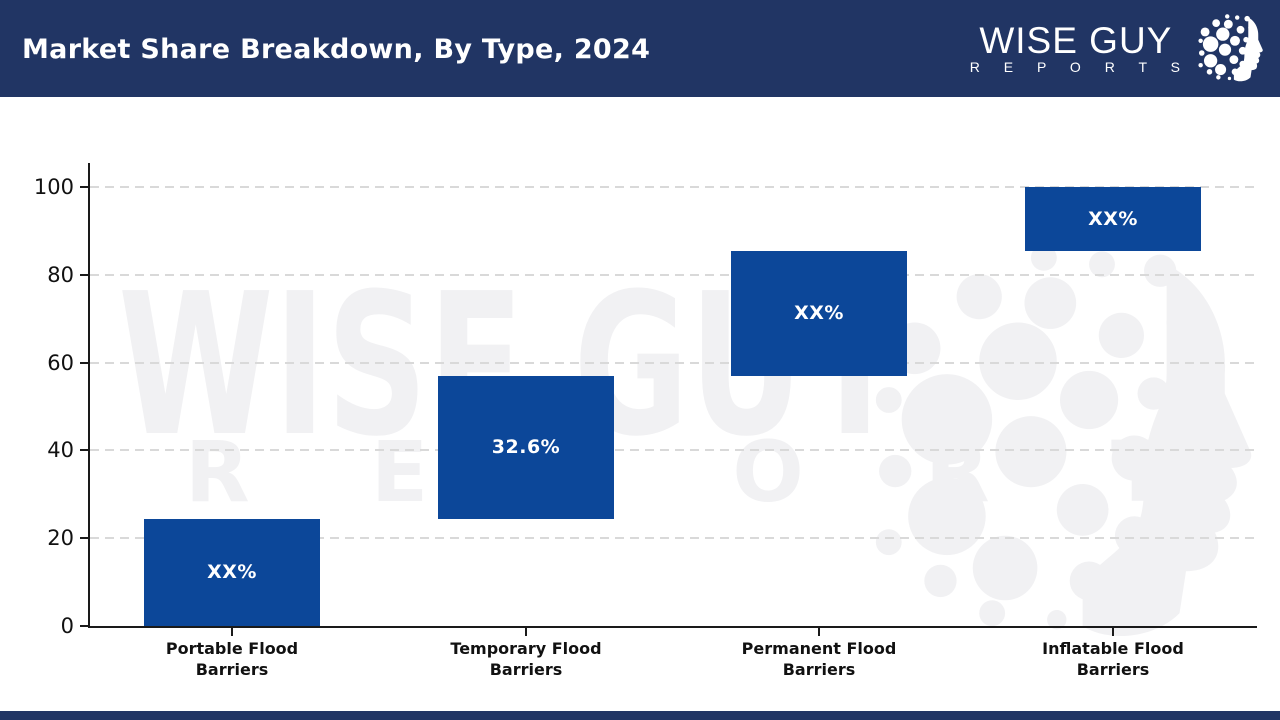 This screenshot has width=1280, height=720. Describe the element at coordinates (1079, 67) in the screenshot. I see `logo-subtext: R E P O R T S` at that location.